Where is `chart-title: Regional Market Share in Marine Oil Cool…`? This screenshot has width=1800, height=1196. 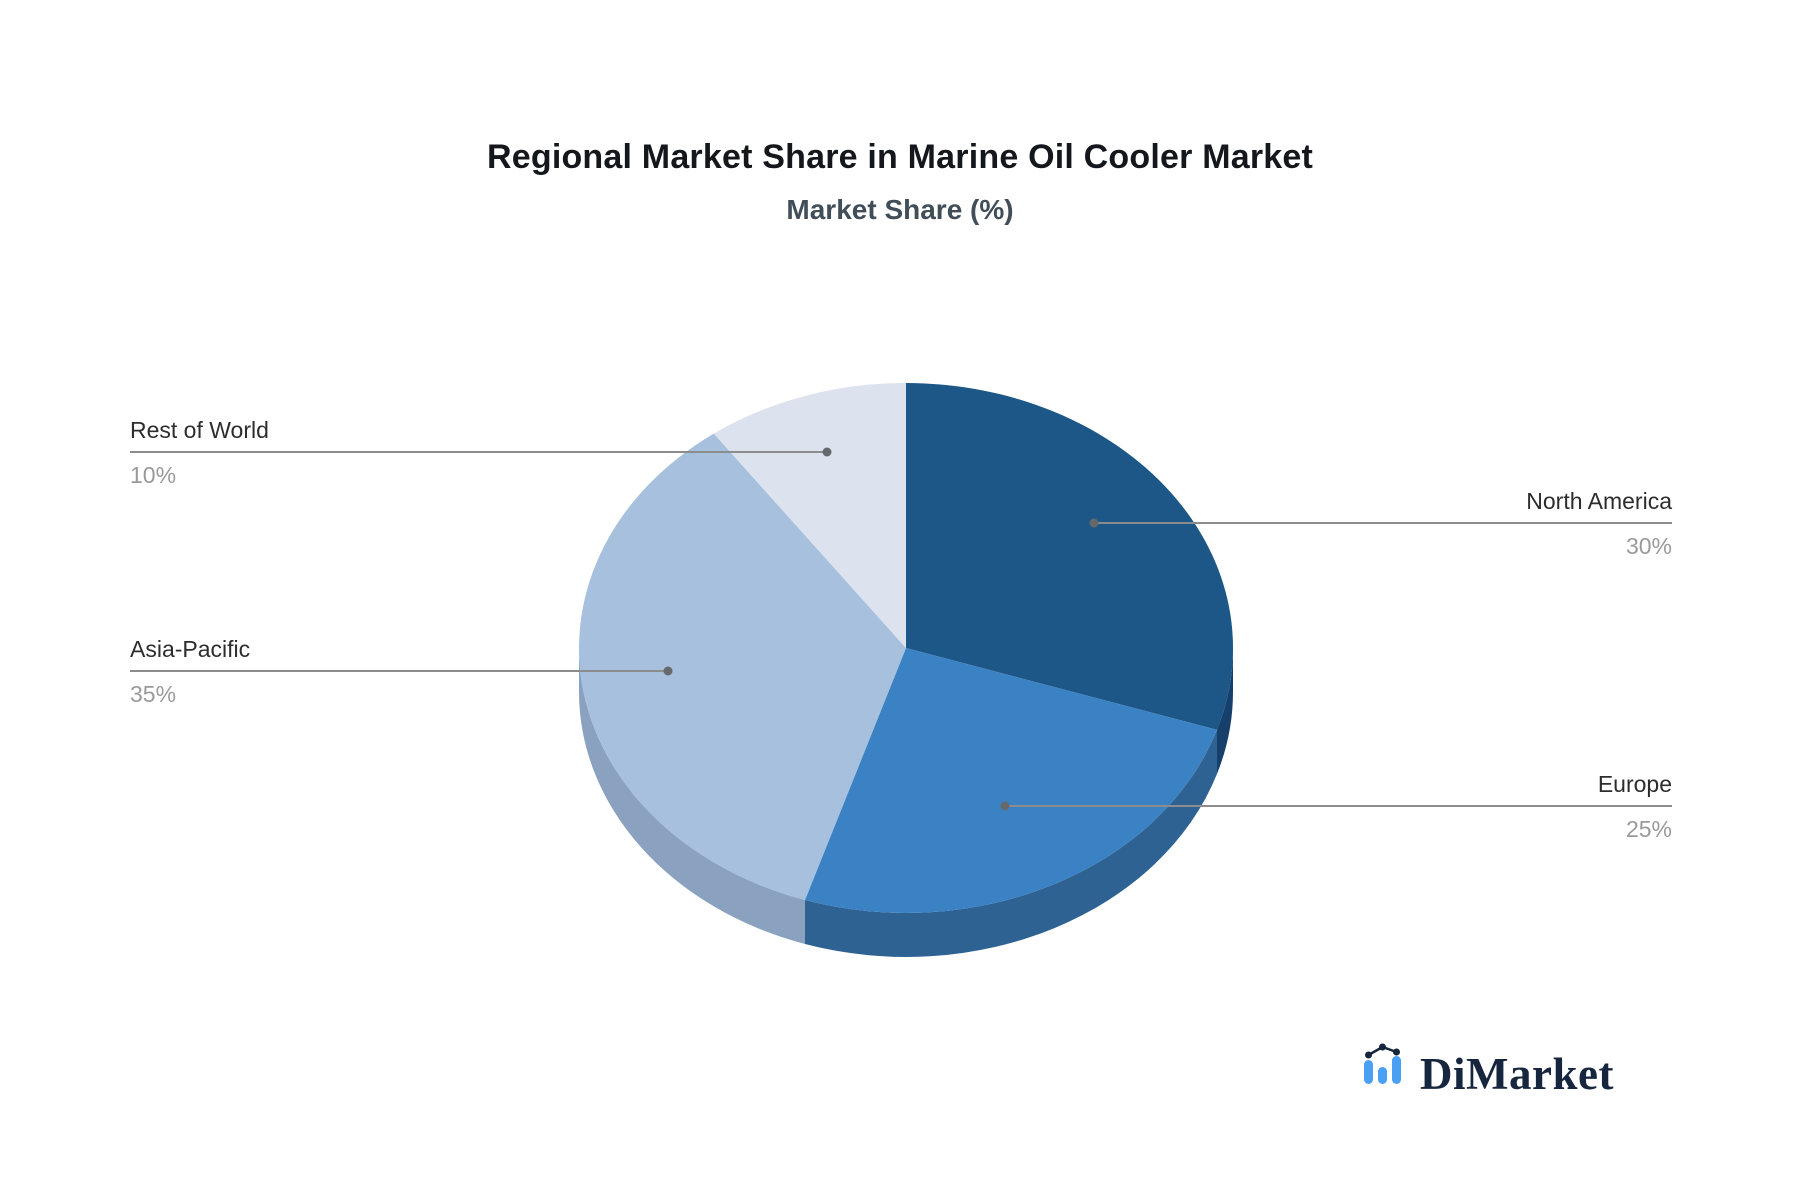 chart-title: Regional Market Share in Marine Oil Cool… is located at coordinates (900, 157).